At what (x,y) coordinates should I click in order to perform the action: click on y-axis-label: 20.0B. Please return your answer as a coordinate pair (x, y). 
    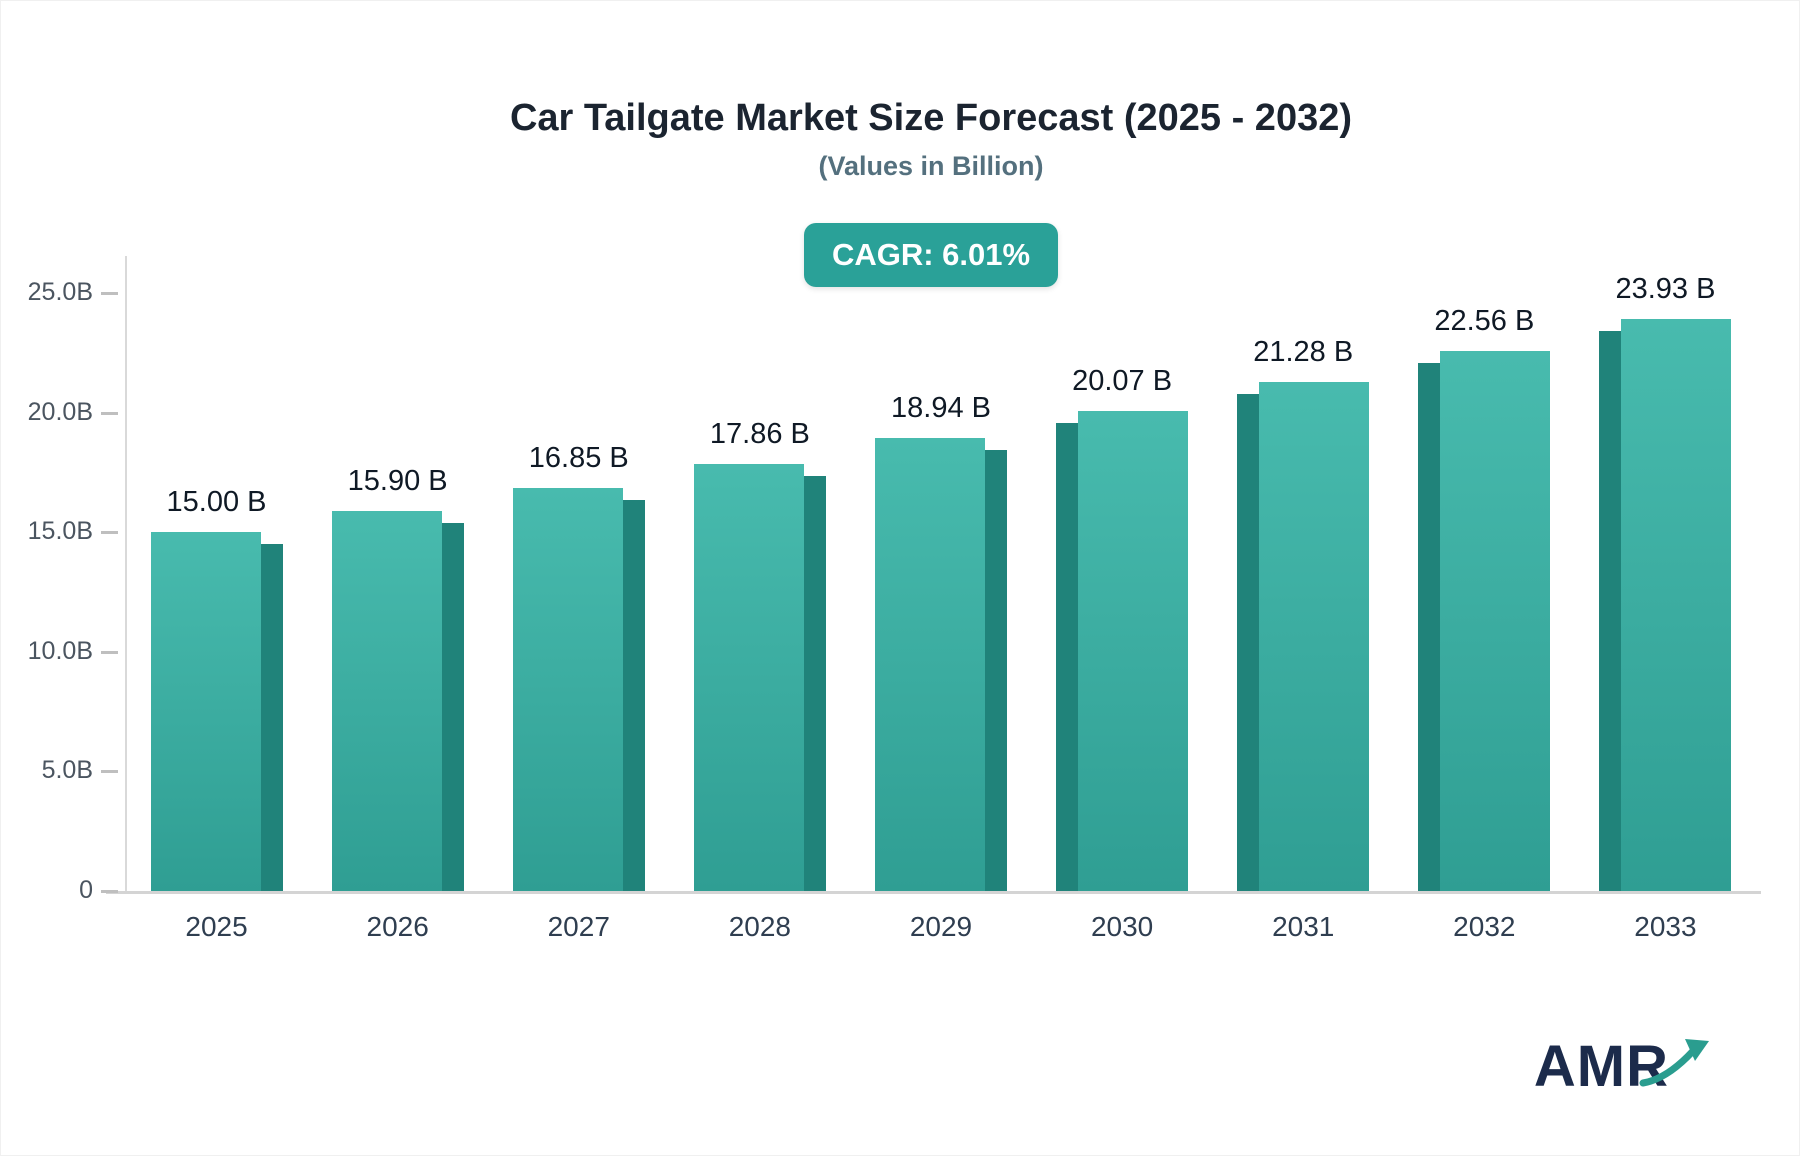
    Looking at the image, I should click on (60, 411).